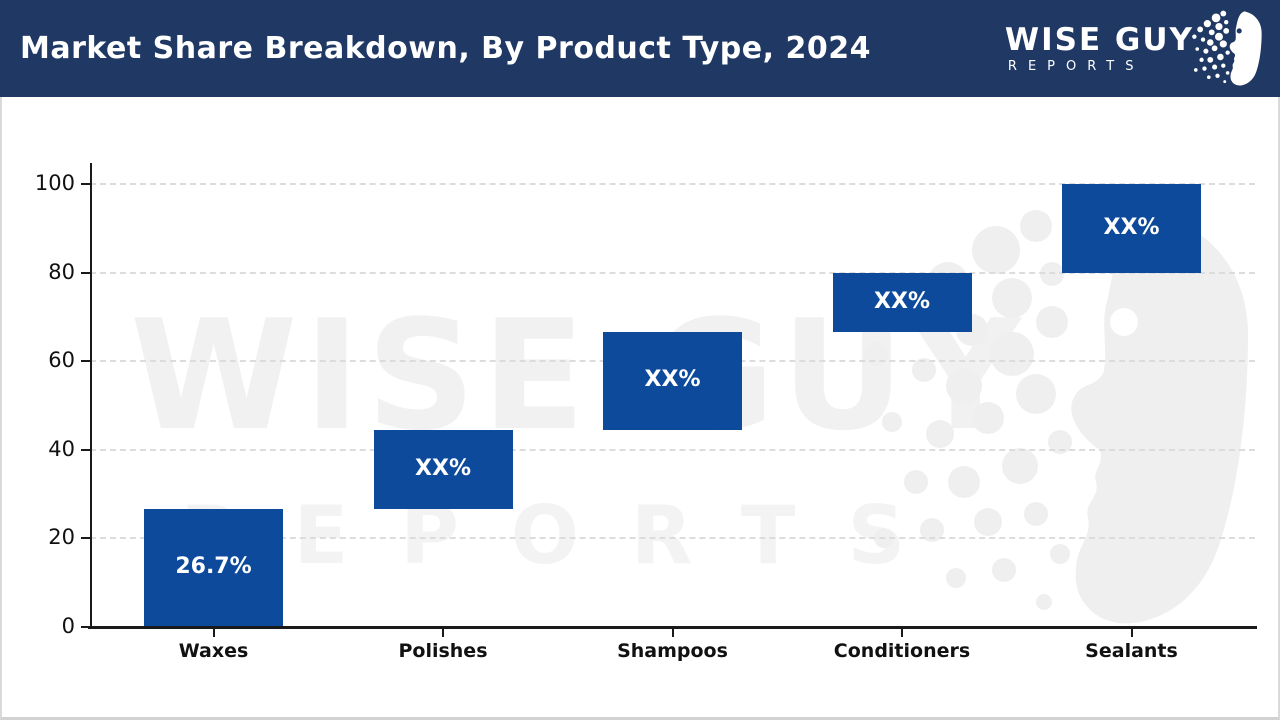 This screenshot has height=720, width=1280. What do you see at coordinates (672, 651) in the screenshot?
I see `category-label: Shampoos` at bounding box center [672, 651].